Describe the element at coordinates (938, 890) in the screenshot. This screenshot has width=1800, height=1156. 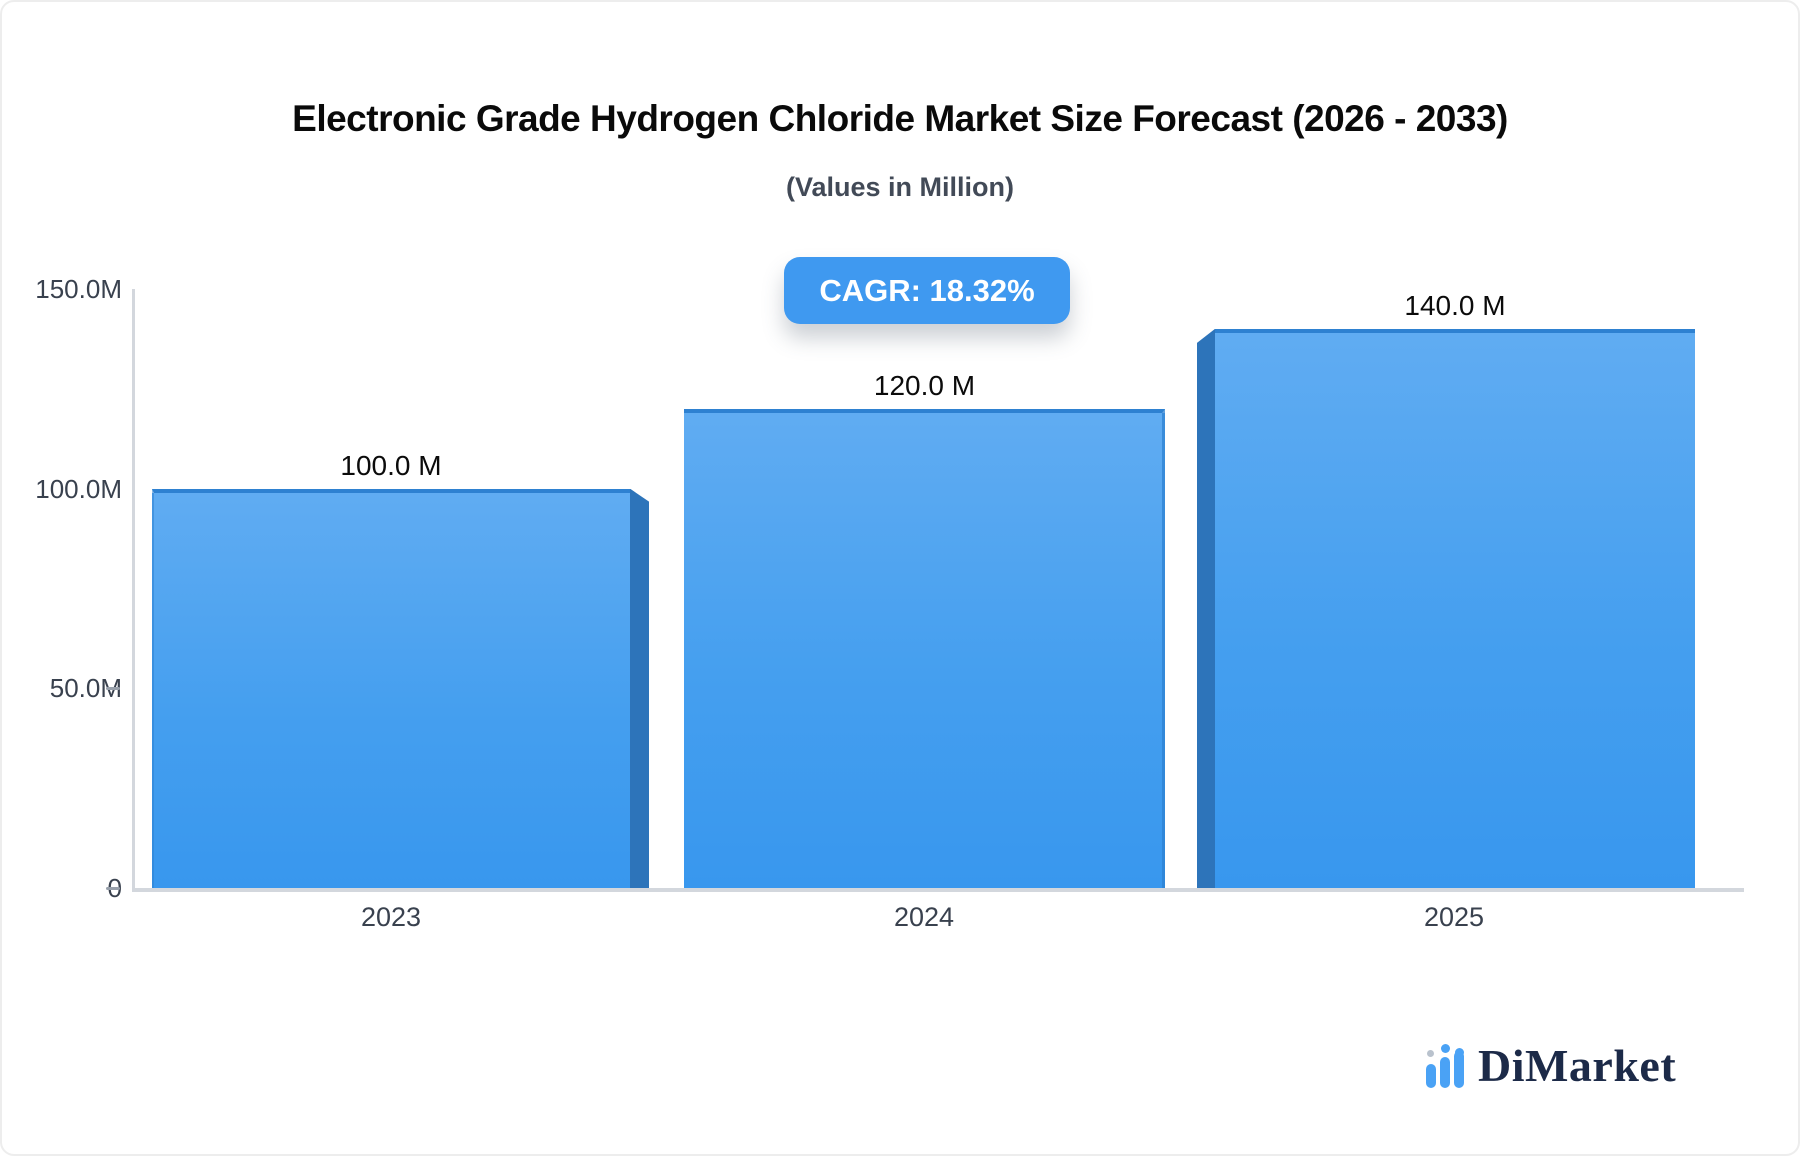
I see `x-axis-line` at that location.